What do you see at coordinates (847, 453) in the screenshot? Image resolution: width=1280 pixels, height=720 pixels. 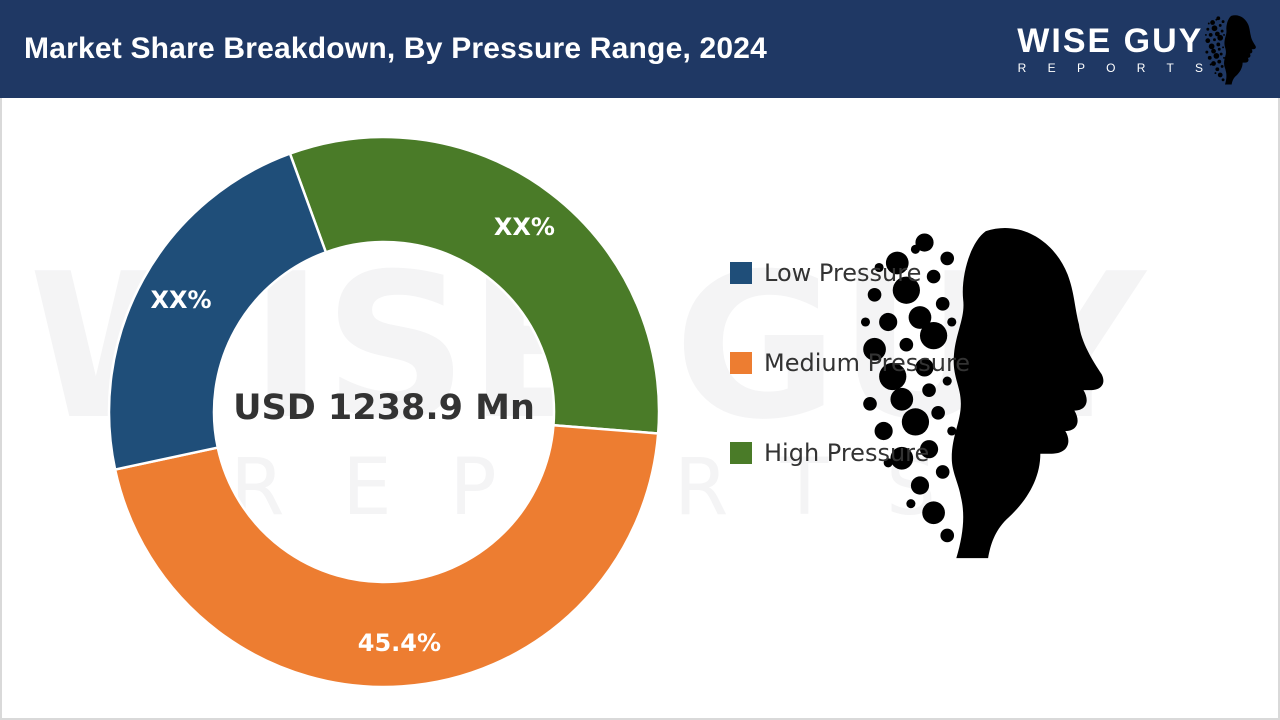 I see `legend-label: High Pressure` at bounding box center [847, 453].